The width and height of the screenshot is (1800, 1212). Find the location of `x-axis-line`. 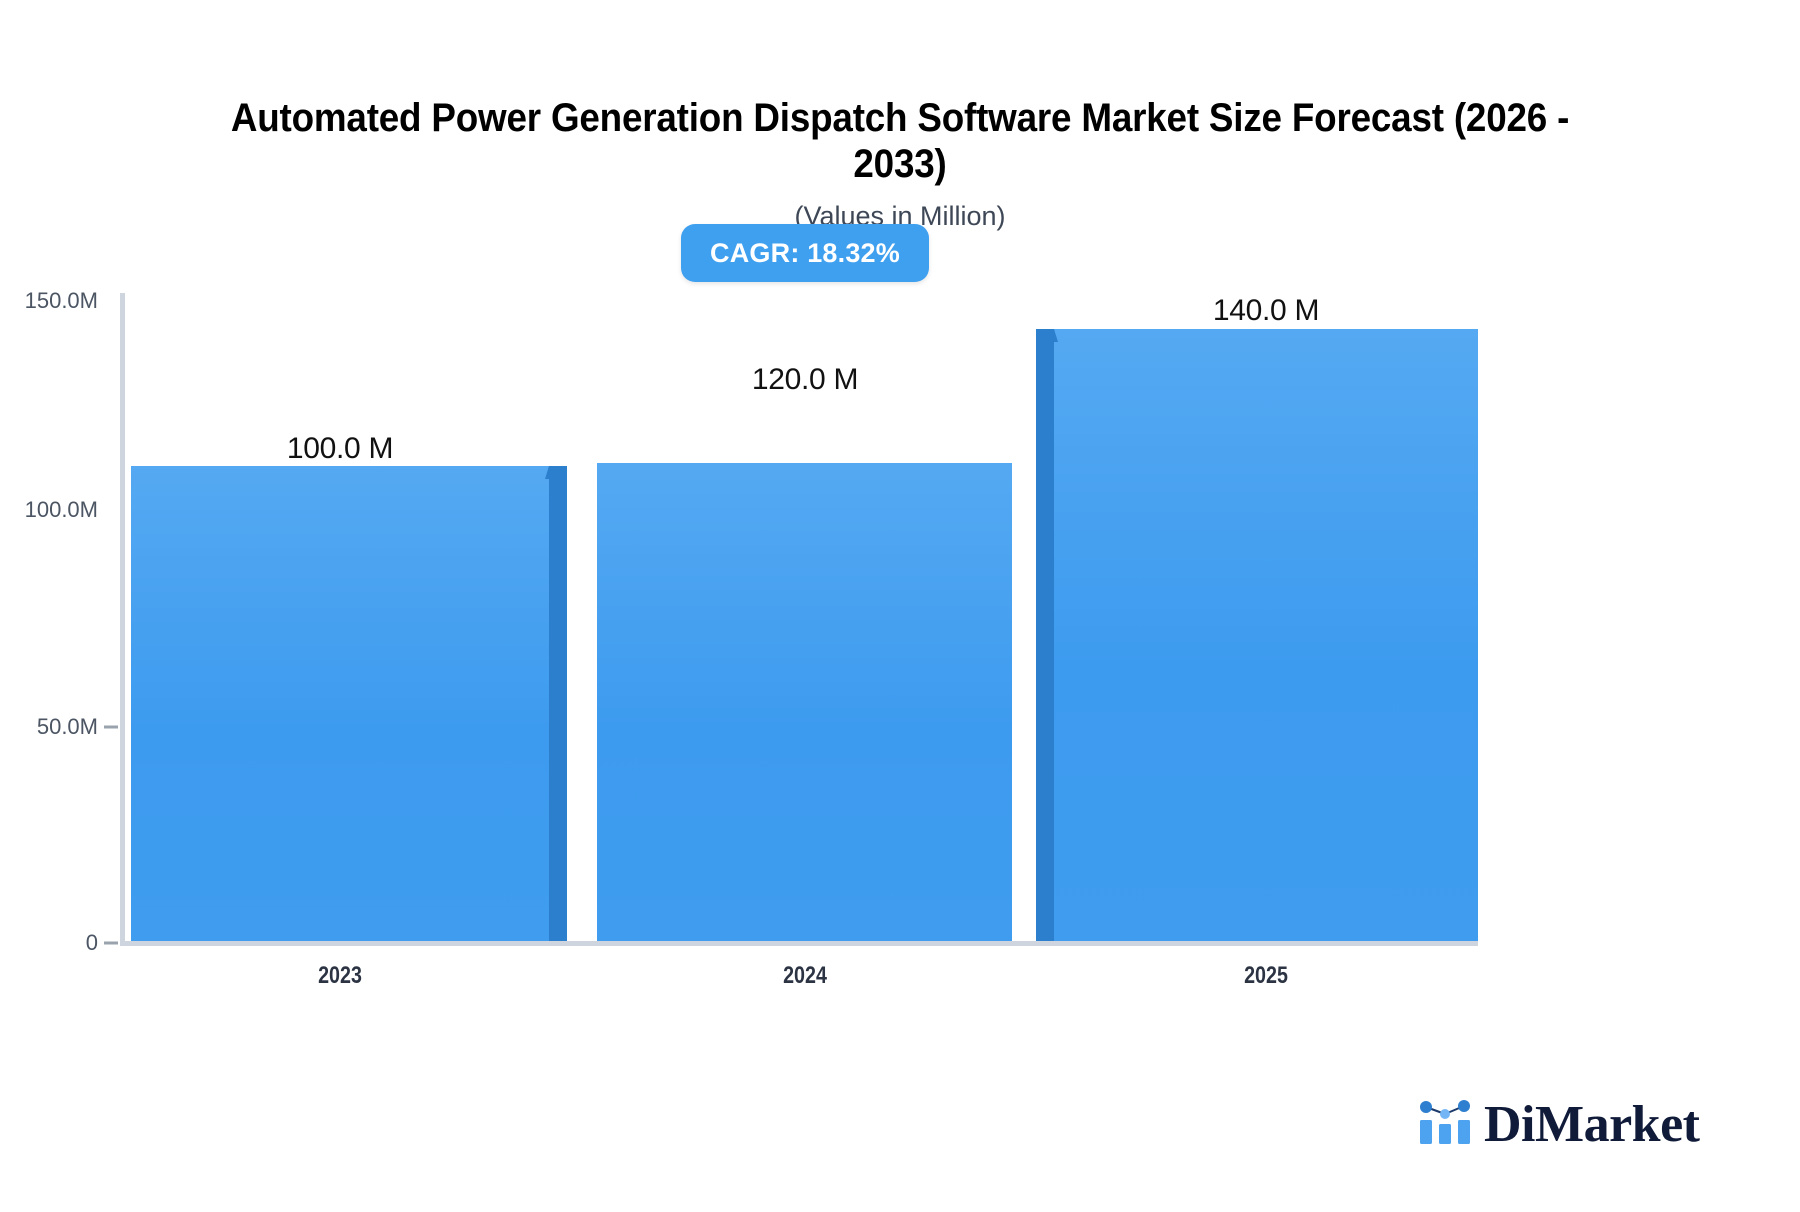

x-axis-line is located at coordinates (799, 943).